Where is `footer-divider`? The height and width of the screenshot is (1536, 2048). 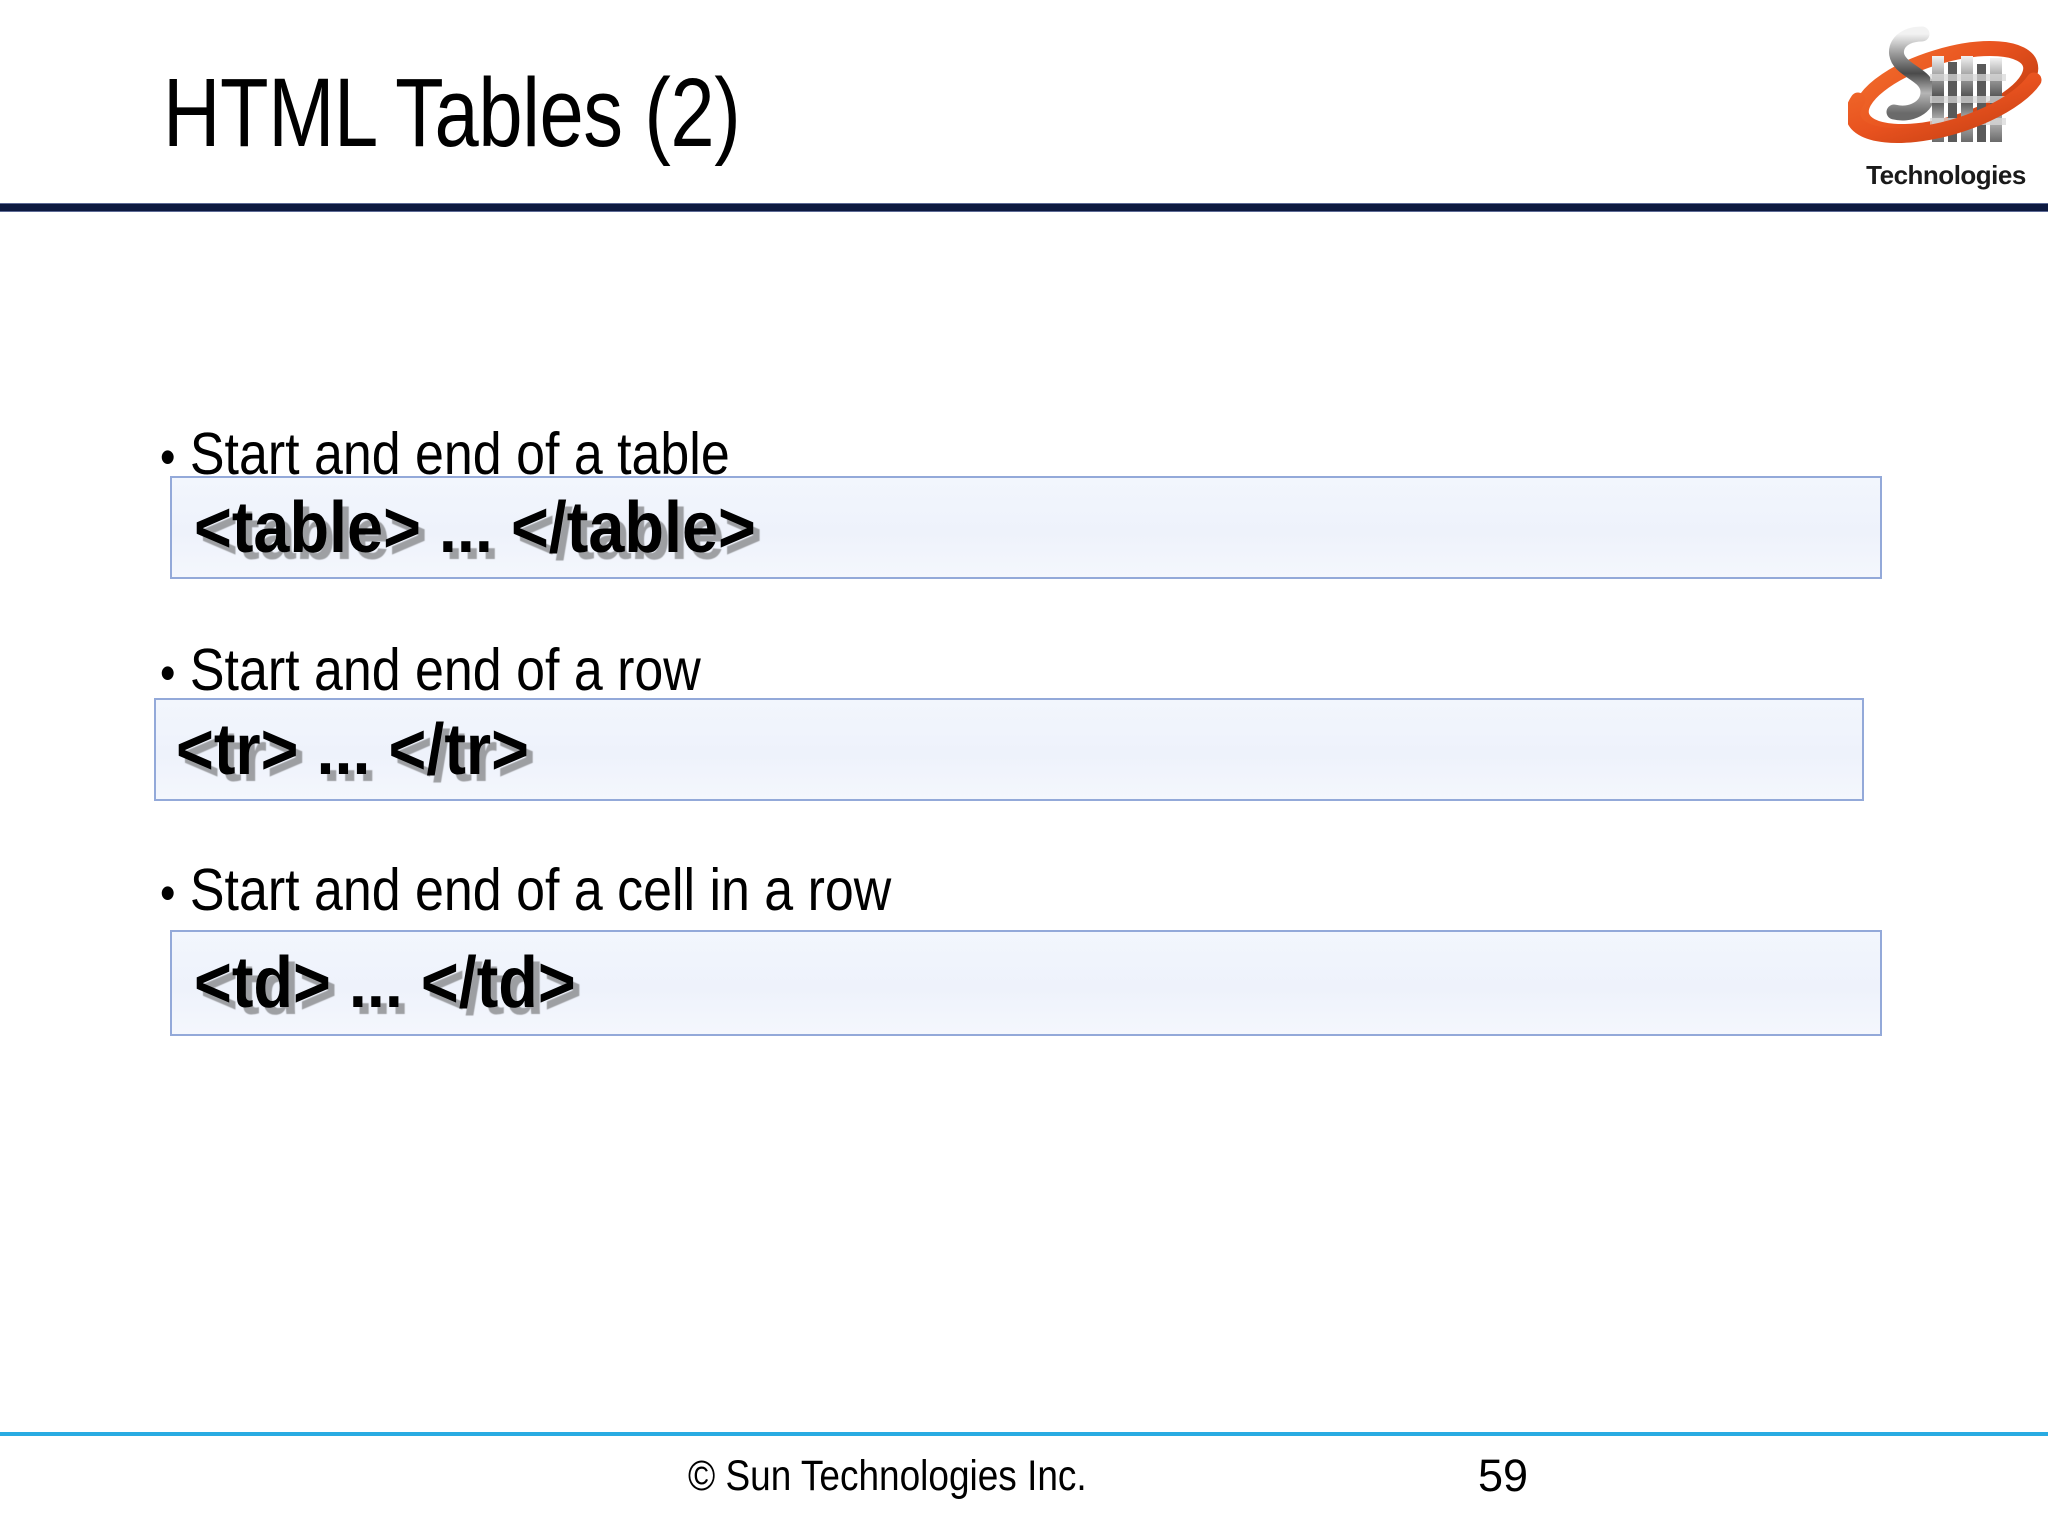 footer-divider is located at coordinates (1024, 1434).